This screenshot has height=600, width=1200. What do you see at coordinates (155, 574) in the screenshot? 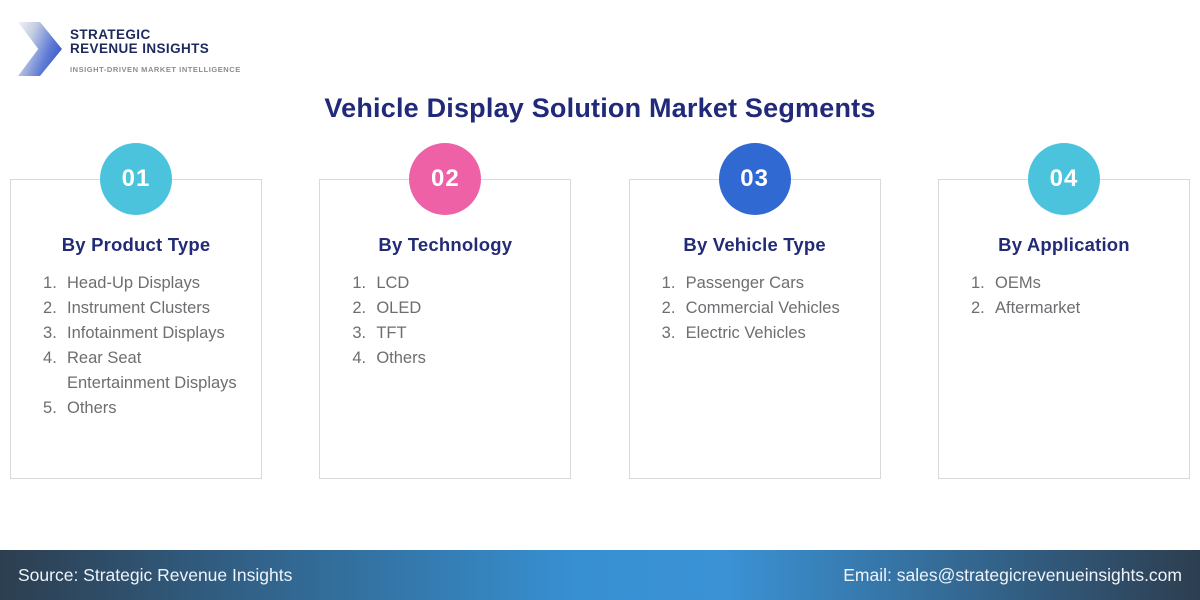
I see `footer-source: Source: Strategic Revenue Insights` at bounding box center [155, 574].